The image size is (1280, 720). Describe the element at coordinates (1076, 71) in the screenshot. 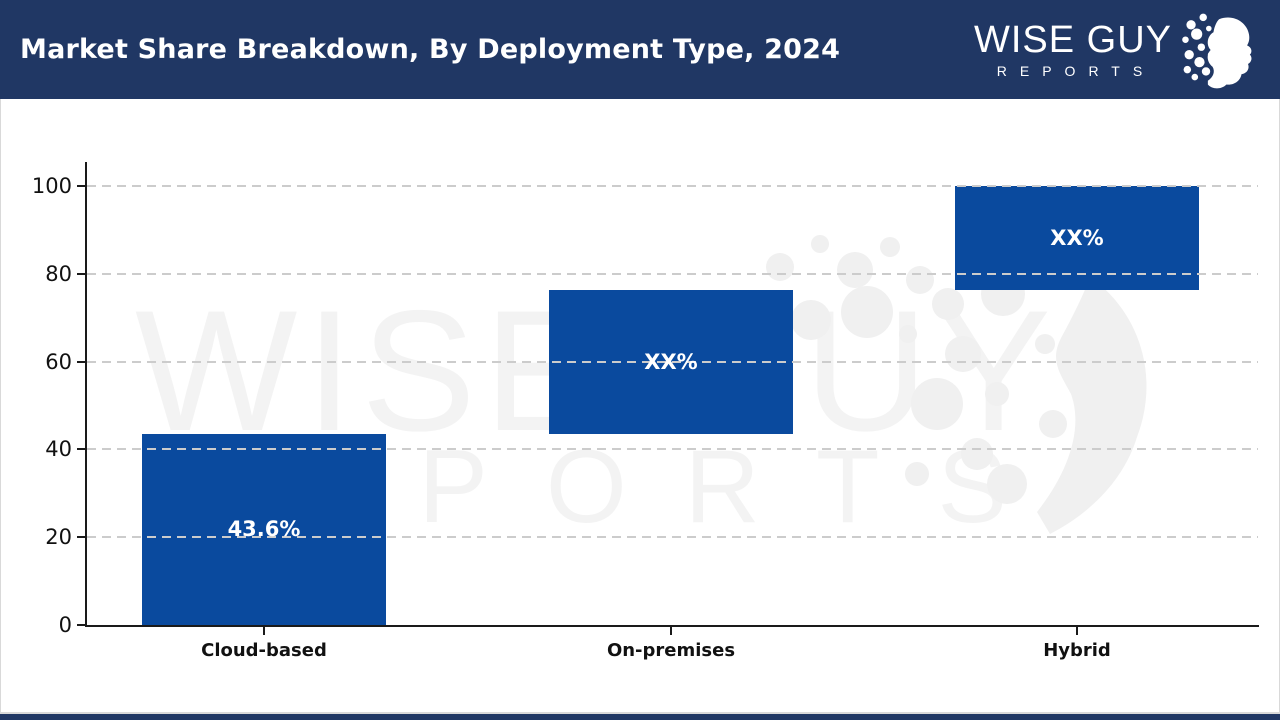

I see `brand-subname: REPORTS` at that location.